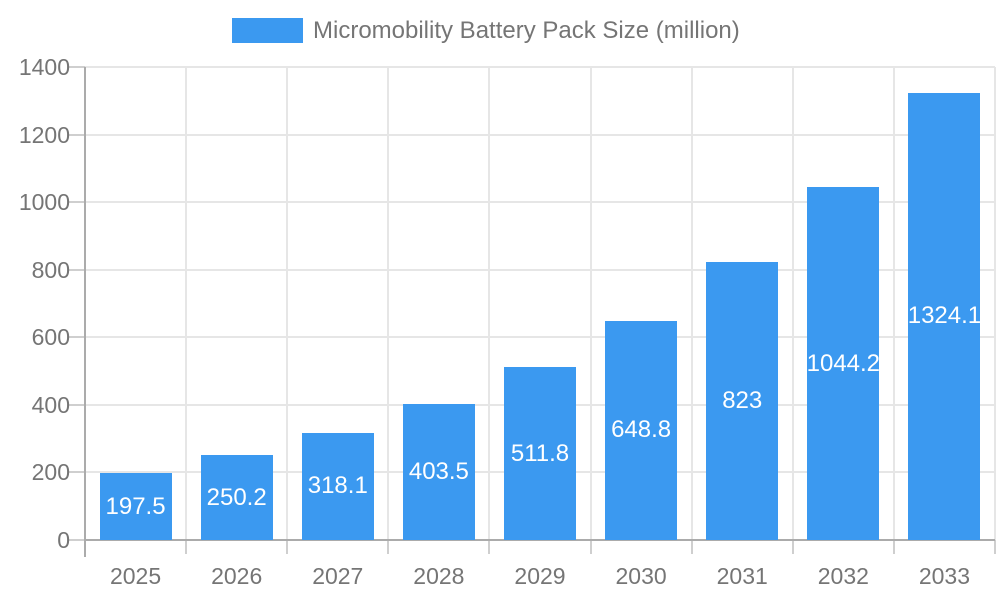 Image resolution: width=1000 pixels, height=600 pixels. I want to click on x-tick-label: 2027, so click(338, 576).